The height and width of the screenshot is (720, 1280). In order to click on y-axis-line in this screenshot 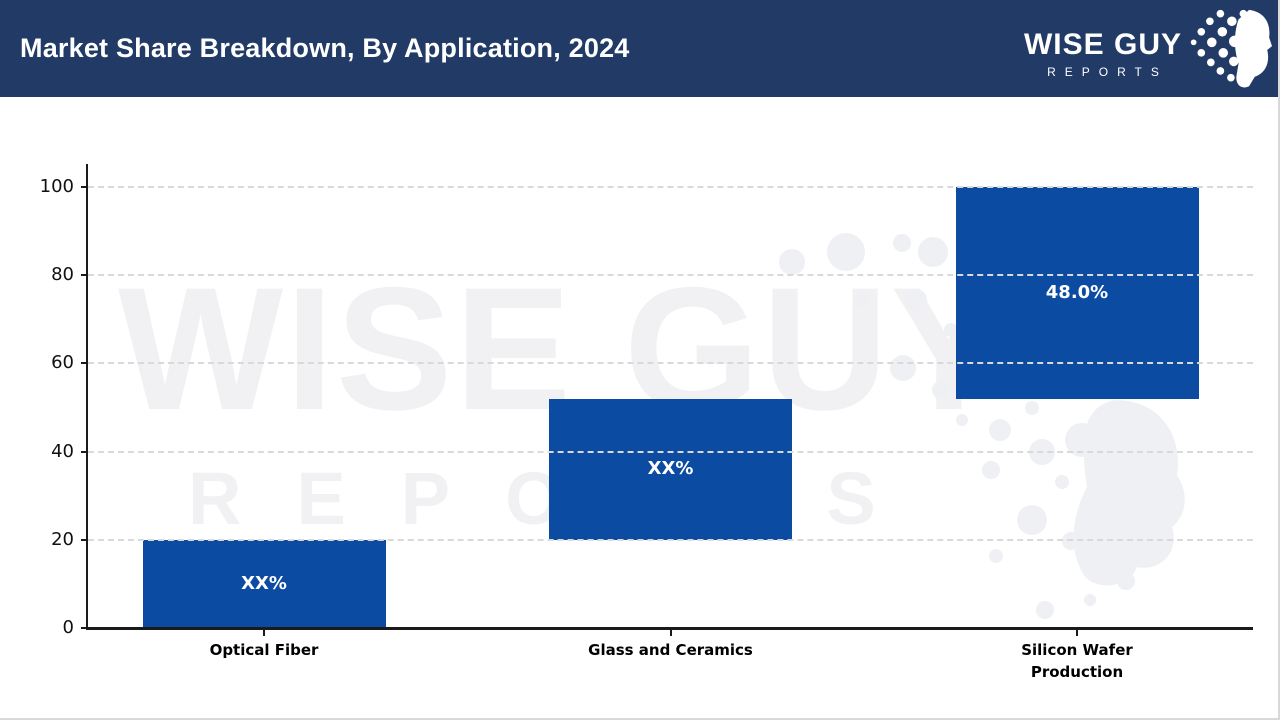, I will do `click(87, 397)`.